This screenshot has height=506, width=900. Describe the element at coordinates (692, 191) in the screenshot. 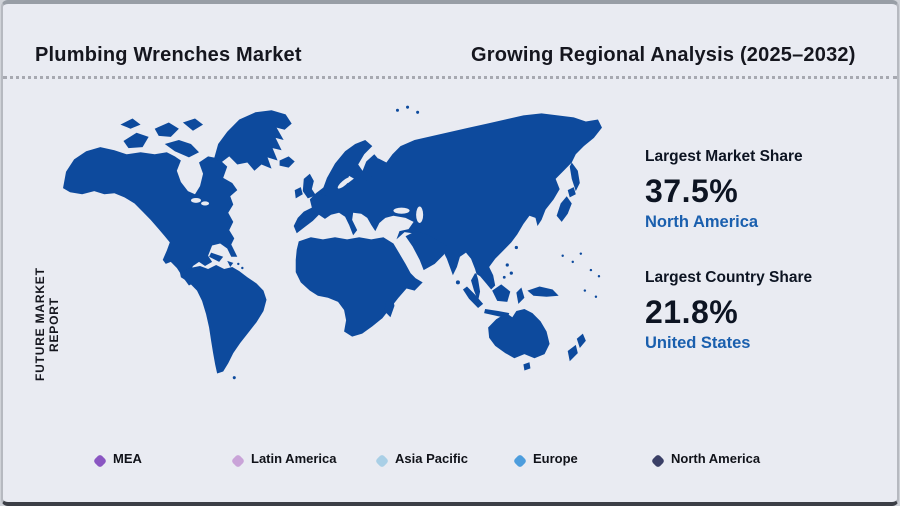

I see `market-share-value: 37.5%` at that location.